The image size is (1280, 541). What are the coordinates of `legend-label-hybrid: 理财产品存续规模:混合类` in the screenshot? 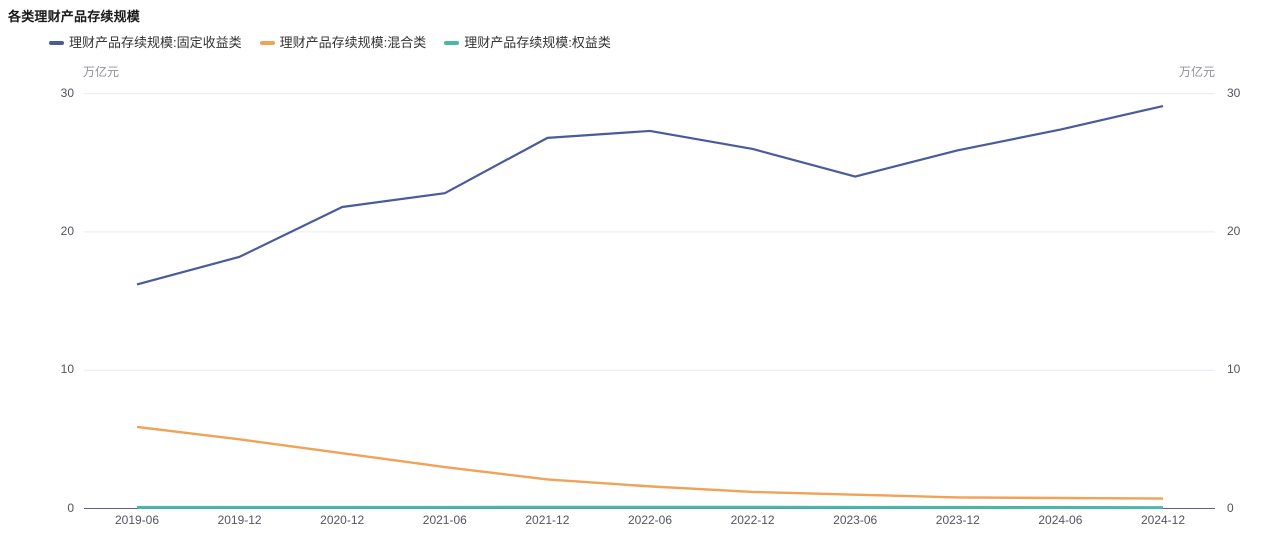 It's located at (353, 42).